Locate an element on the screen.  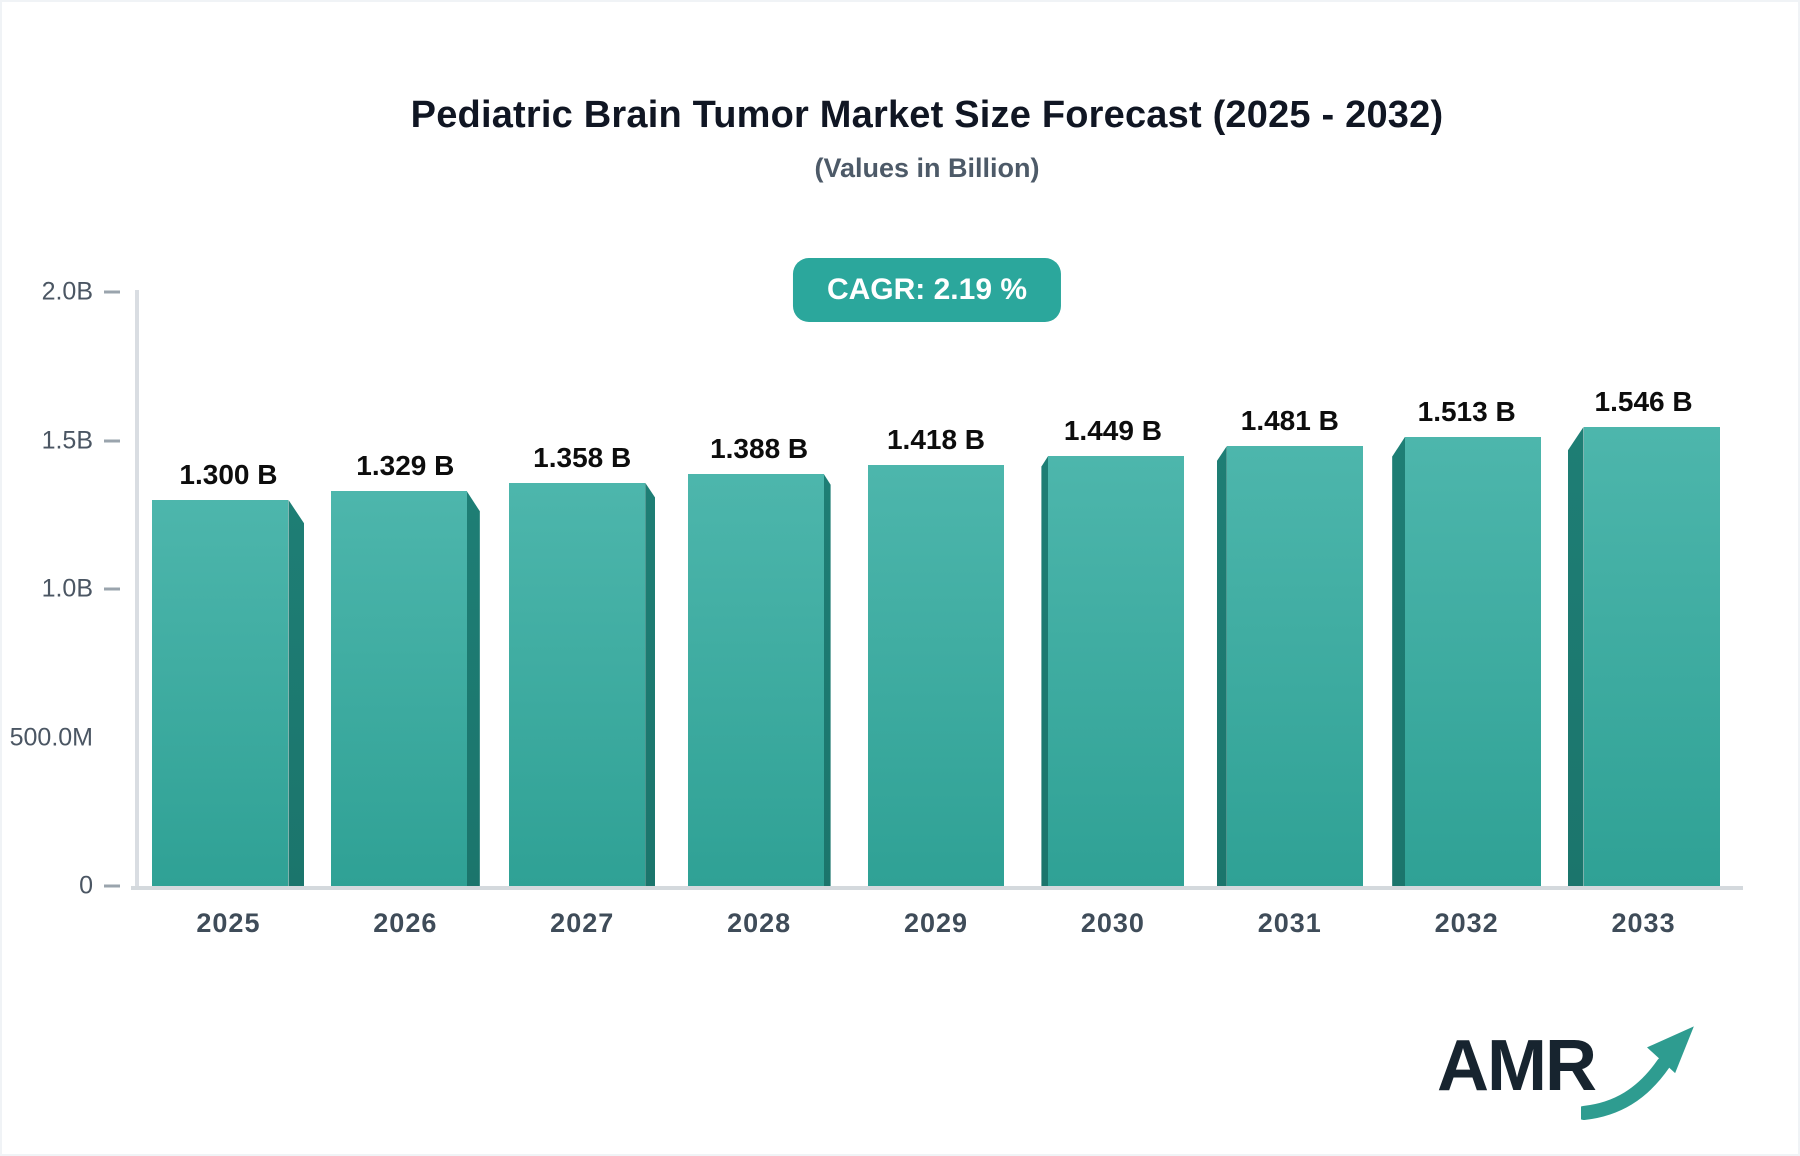
bar: 1.388 B is located at coordinates (759, 659).